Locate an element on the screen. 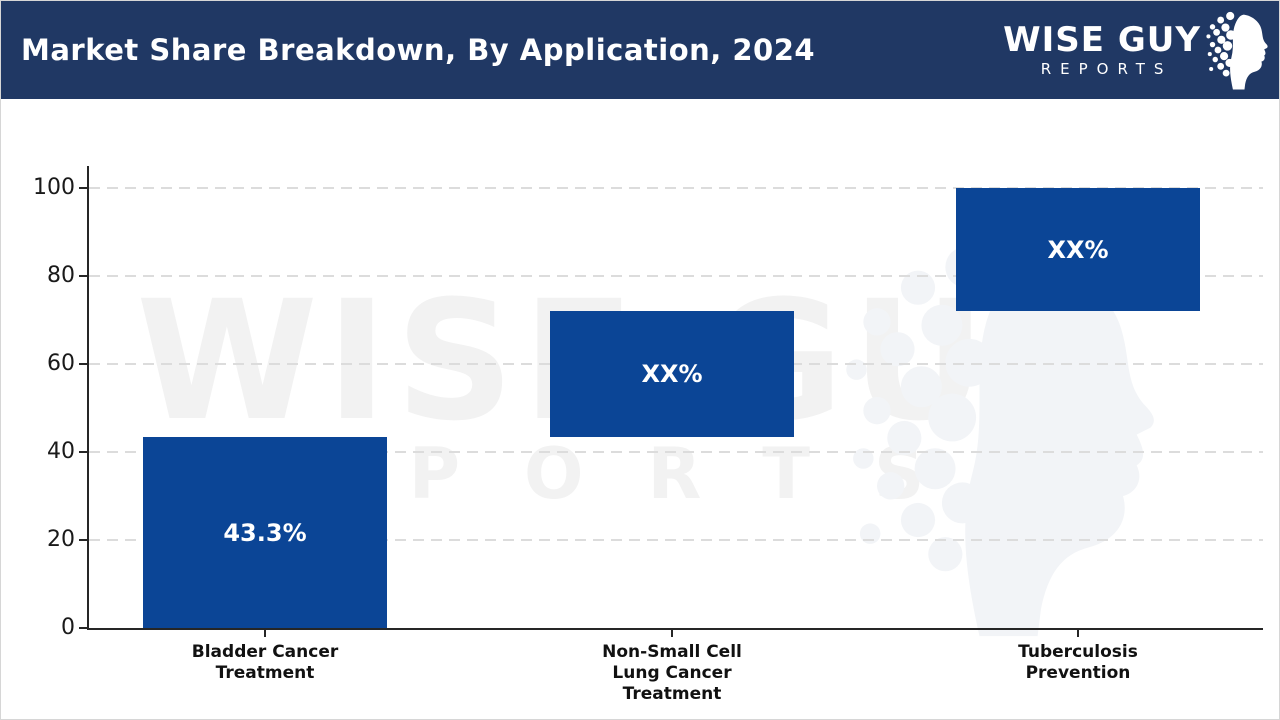 This screenshot has height=720, width=1280. bar-value-label: 43.3% is located at coordinates (265, 532).